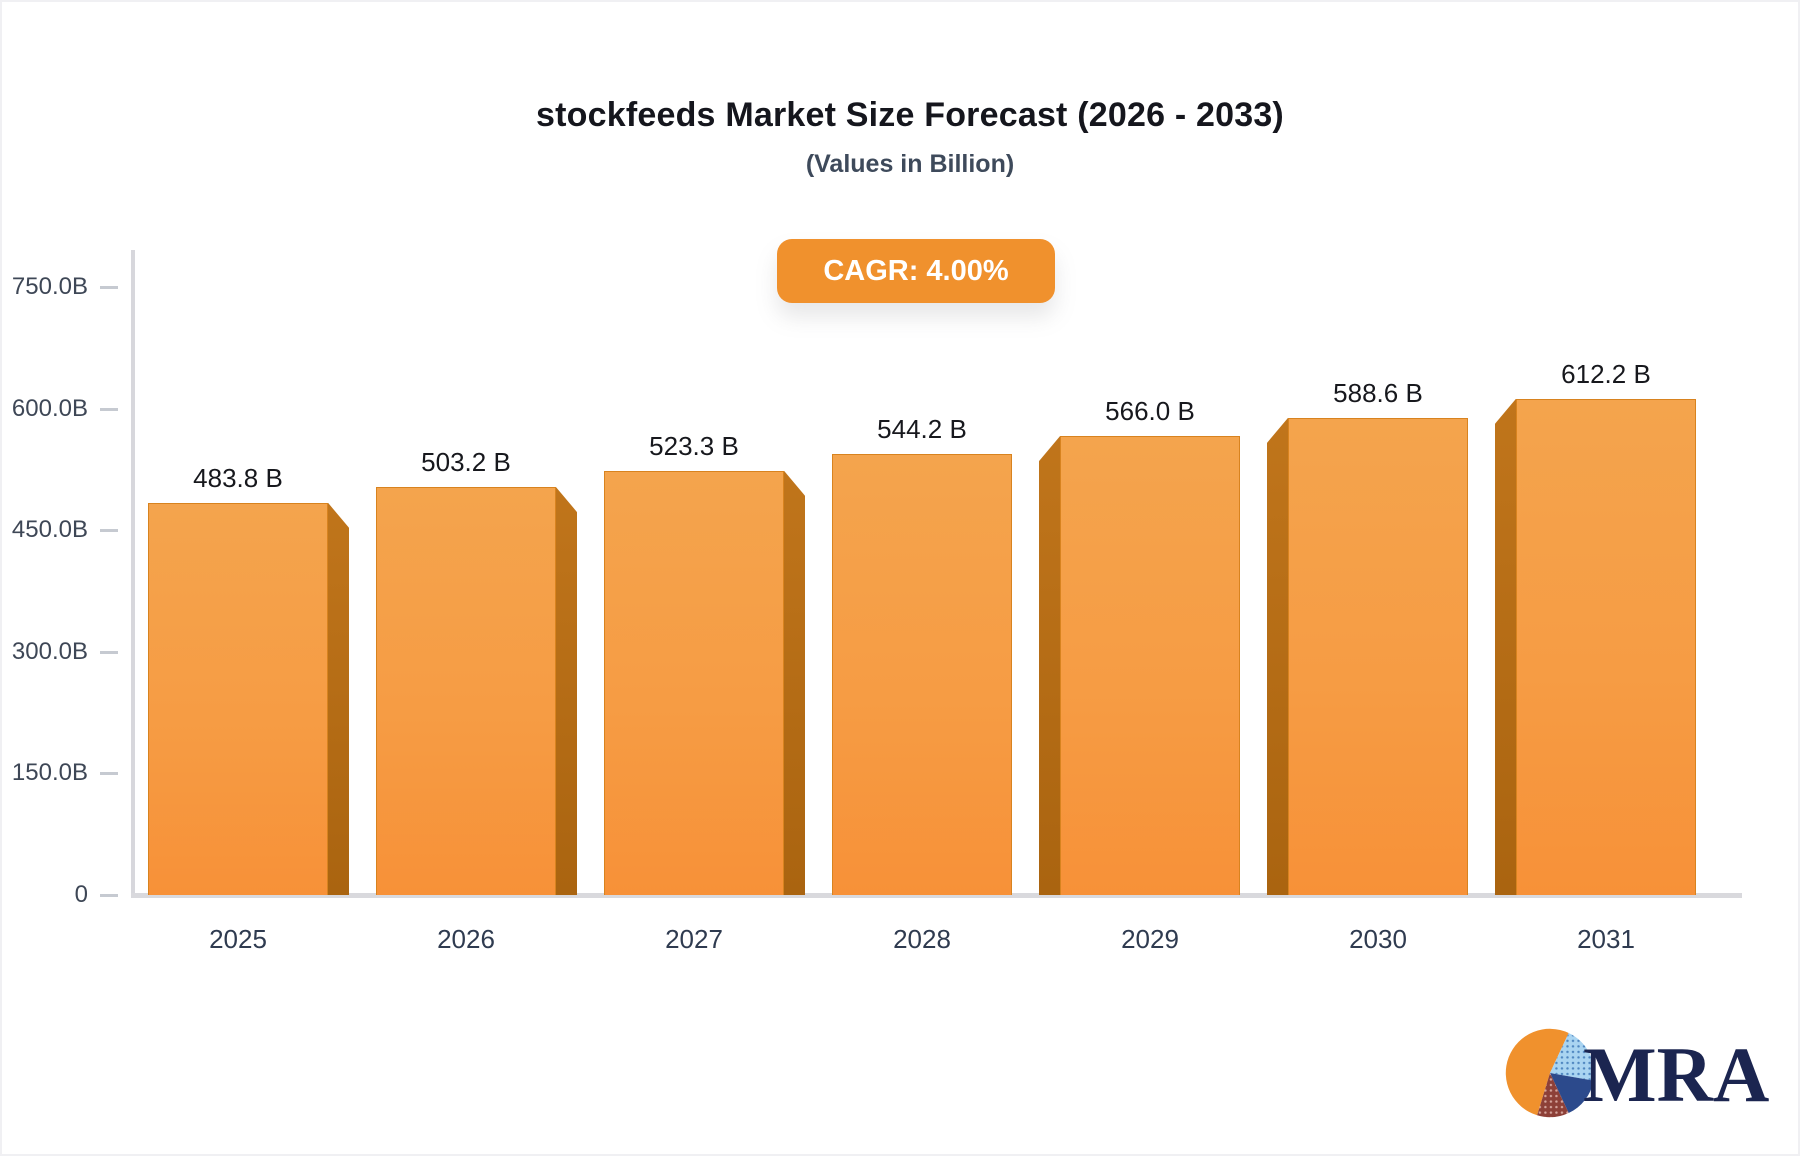 The width and height of the screenshot is (1800, 1156). Describe the element at coordinates (1378, 939) in the screenshot. I see `x-axis-label-2030: 2030` at that location.